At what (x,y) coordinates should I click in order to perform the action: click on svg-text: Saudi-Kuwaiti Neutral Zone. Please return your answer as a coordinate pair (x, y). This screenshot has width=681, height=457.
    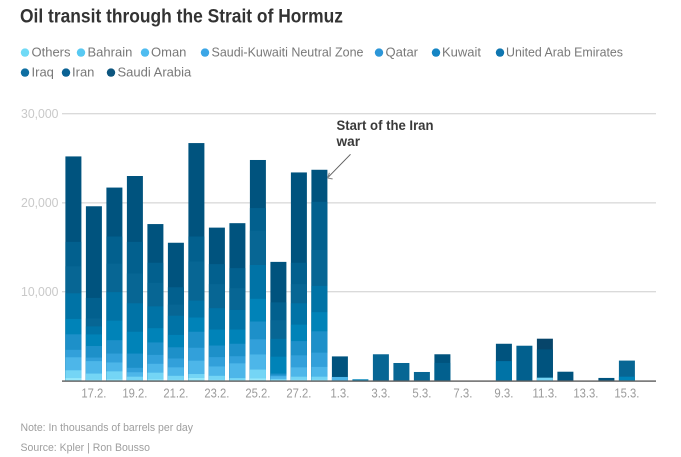
    Looking at the image, I should click on (288, 51).